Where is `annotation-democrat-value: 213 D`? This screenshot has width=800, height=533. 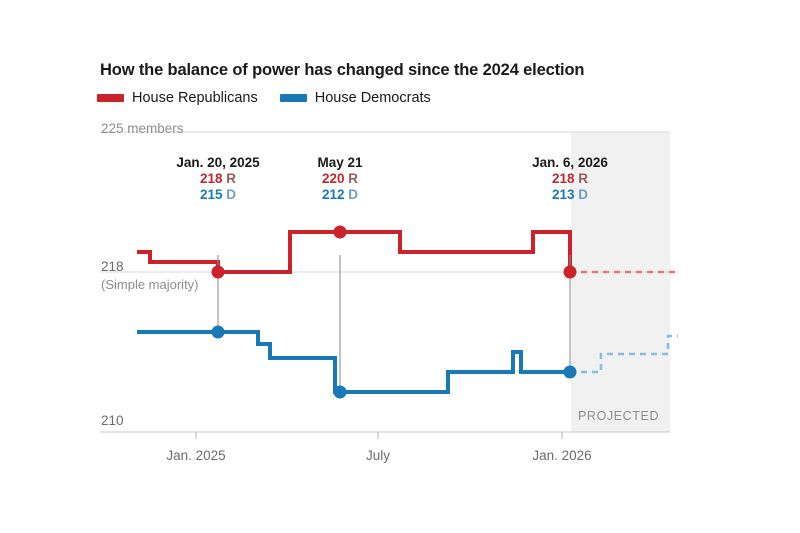
annotation-democrat-value: 213 D is located at coordinates (570, 194).